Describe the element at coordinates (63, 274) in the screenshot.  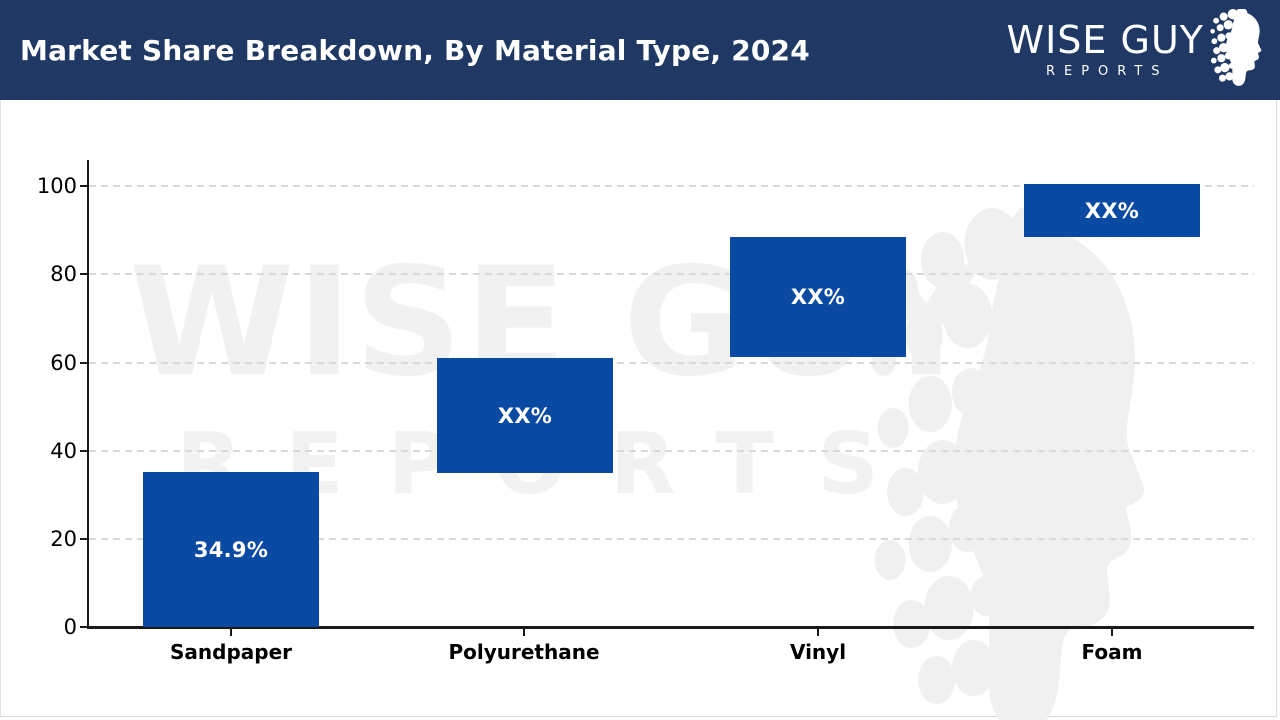
I see `y-tick-label: 80` at that location.